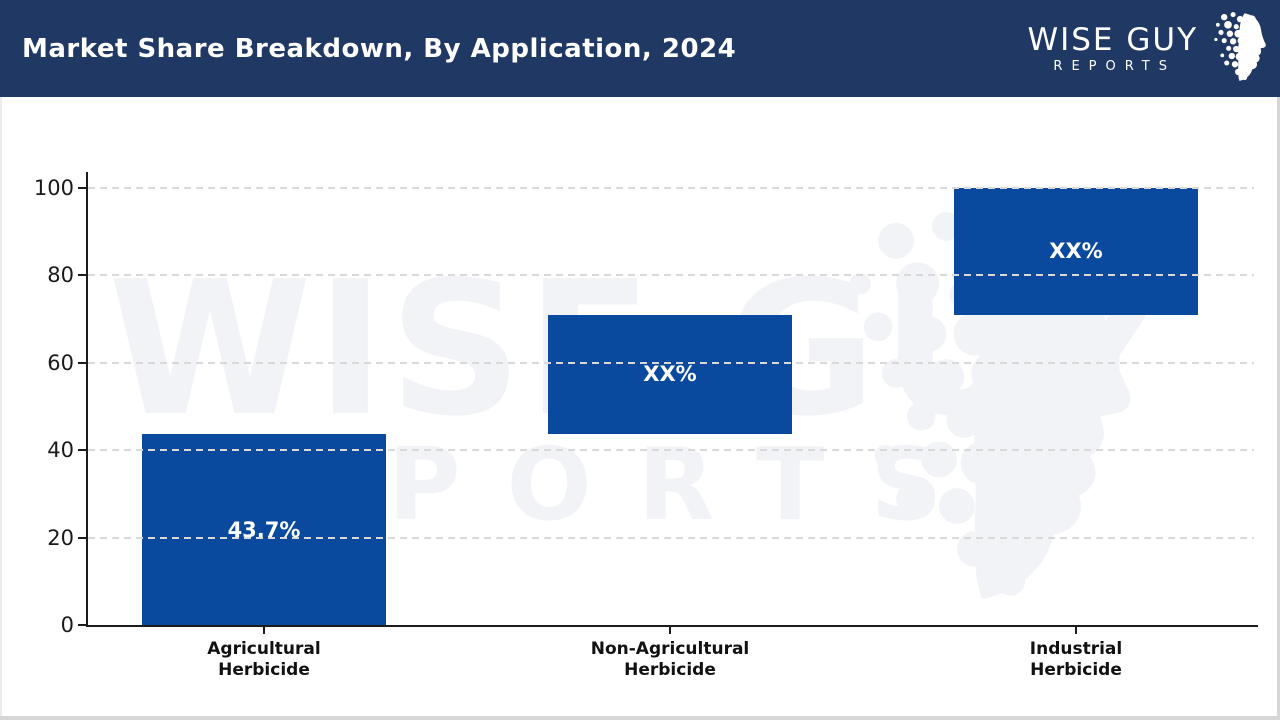  Describe the element at coordinates (264, 529) in the screenshot. I see `bar-1: 43.7%` at that location.